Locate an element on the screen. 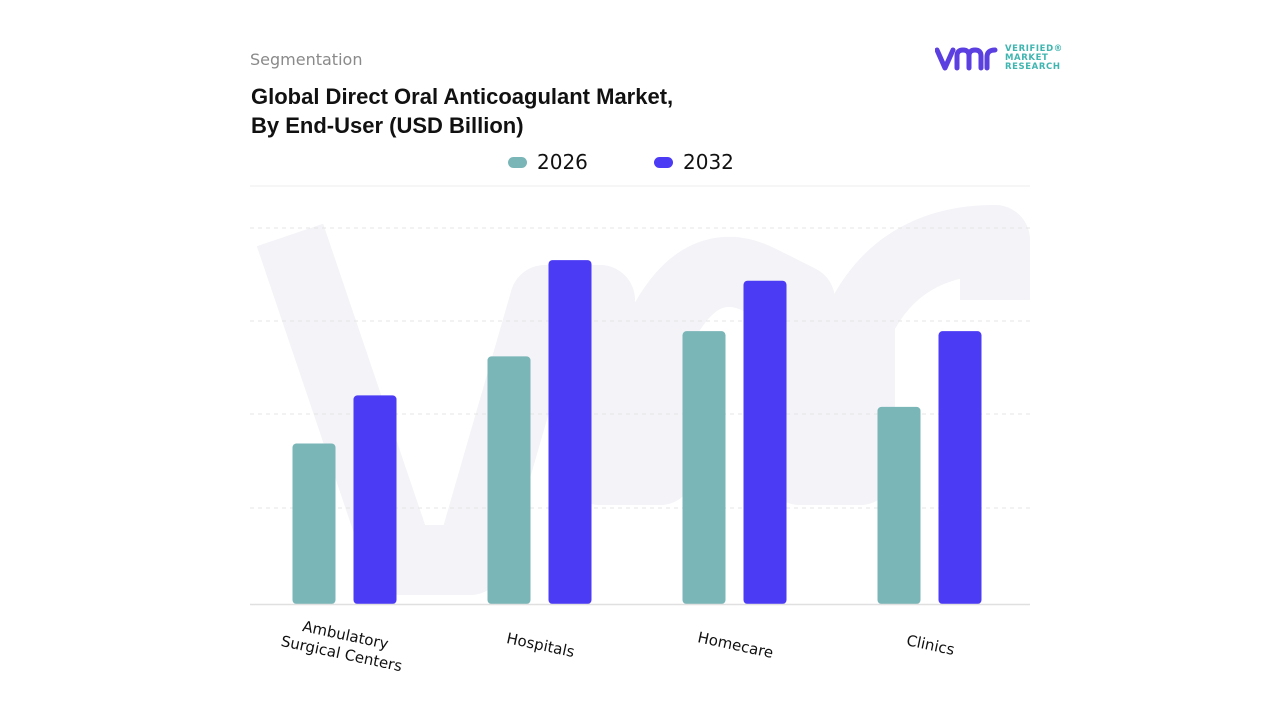 This screenshot has width=1280, height=720. x-tick-label-line: Homecare is located at coordinates (735, 645).